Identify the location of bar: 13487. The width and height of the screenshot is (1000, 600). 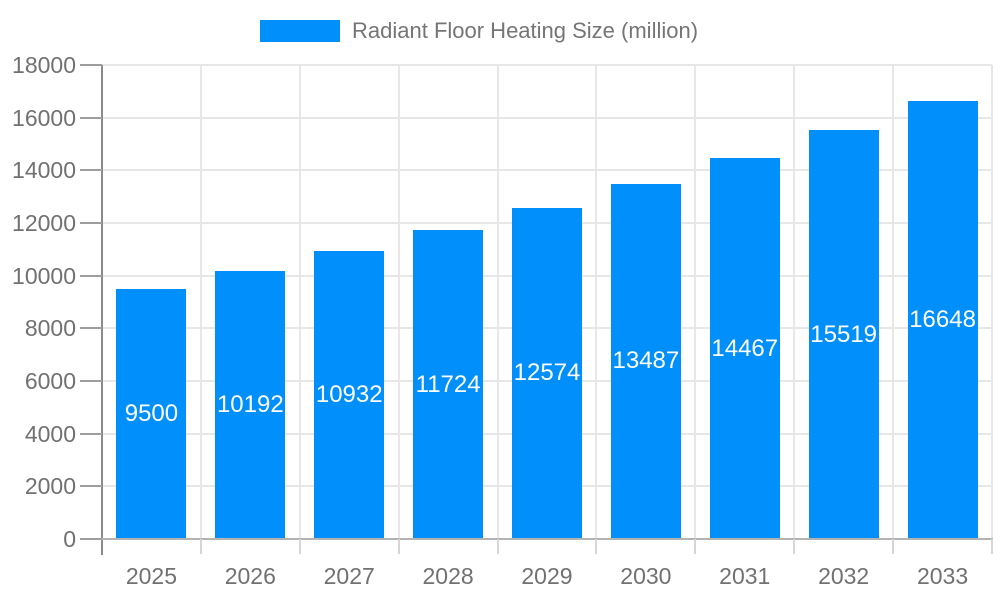
(645, 361).